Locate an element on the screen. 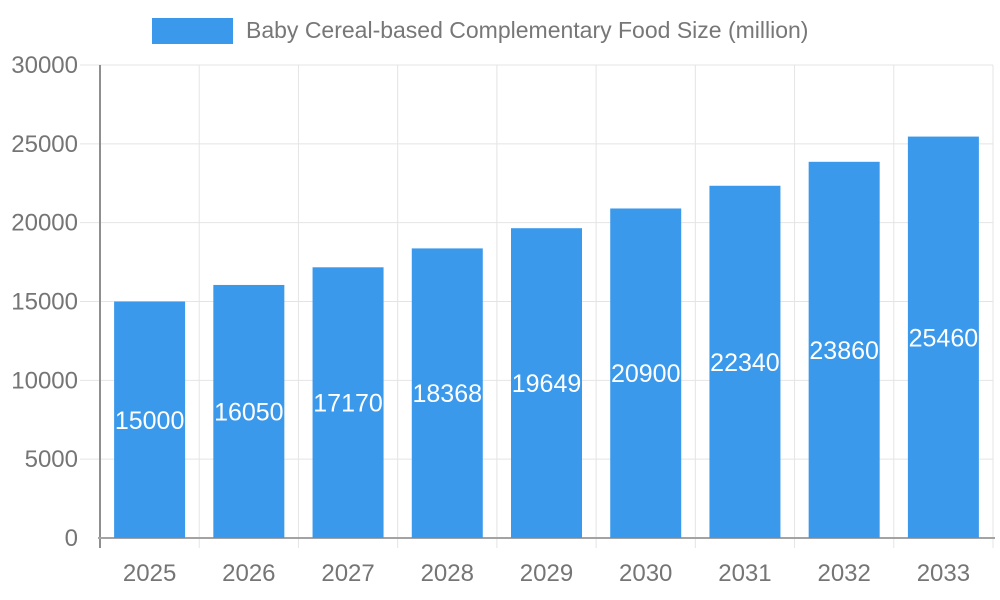 This screenshot has width=1000, height=600. x-tick-label: 2029 is located at coordinates (546, 573).